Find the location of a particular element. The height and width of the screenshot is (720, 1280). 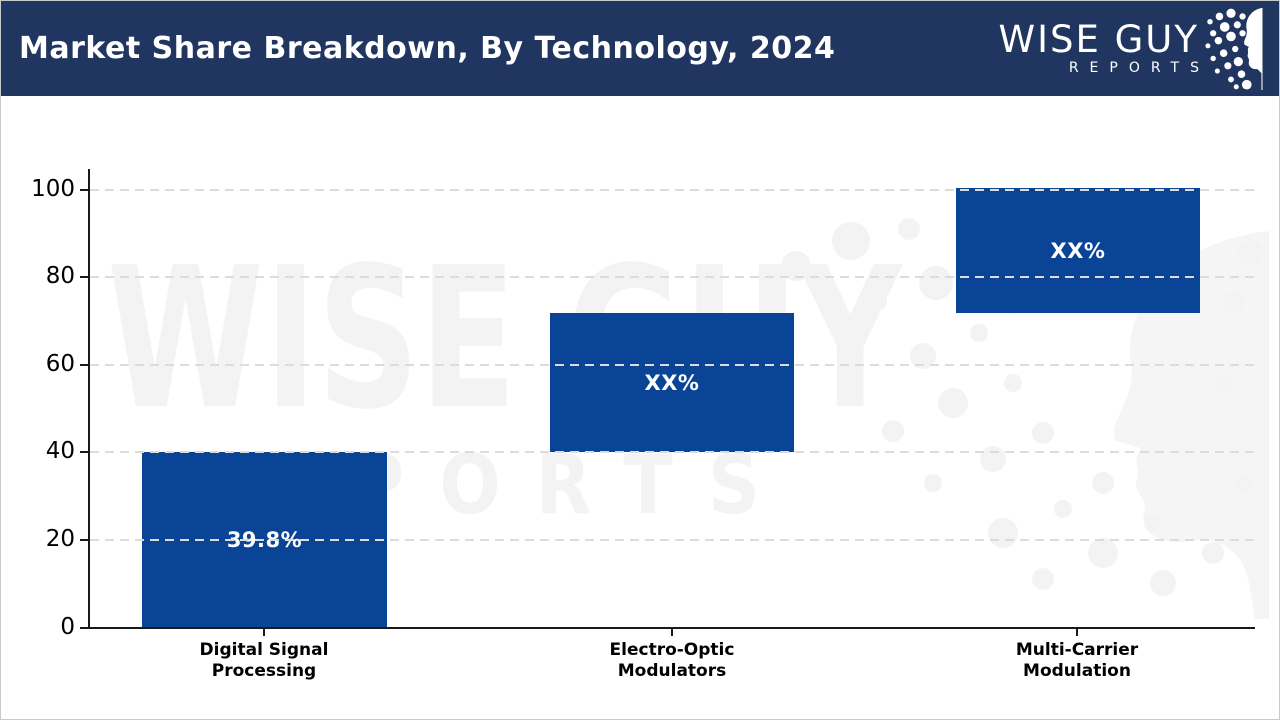

y-tick-label-80: 80 is located at coordinates (60, 275).